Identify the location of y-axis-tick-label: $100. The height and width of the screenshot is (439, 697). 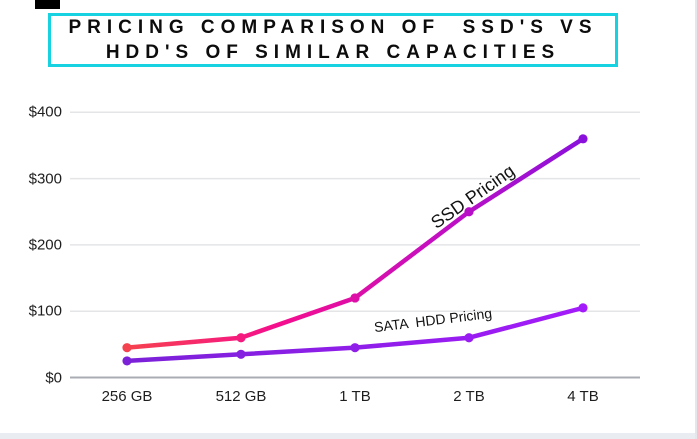
(45, 311).